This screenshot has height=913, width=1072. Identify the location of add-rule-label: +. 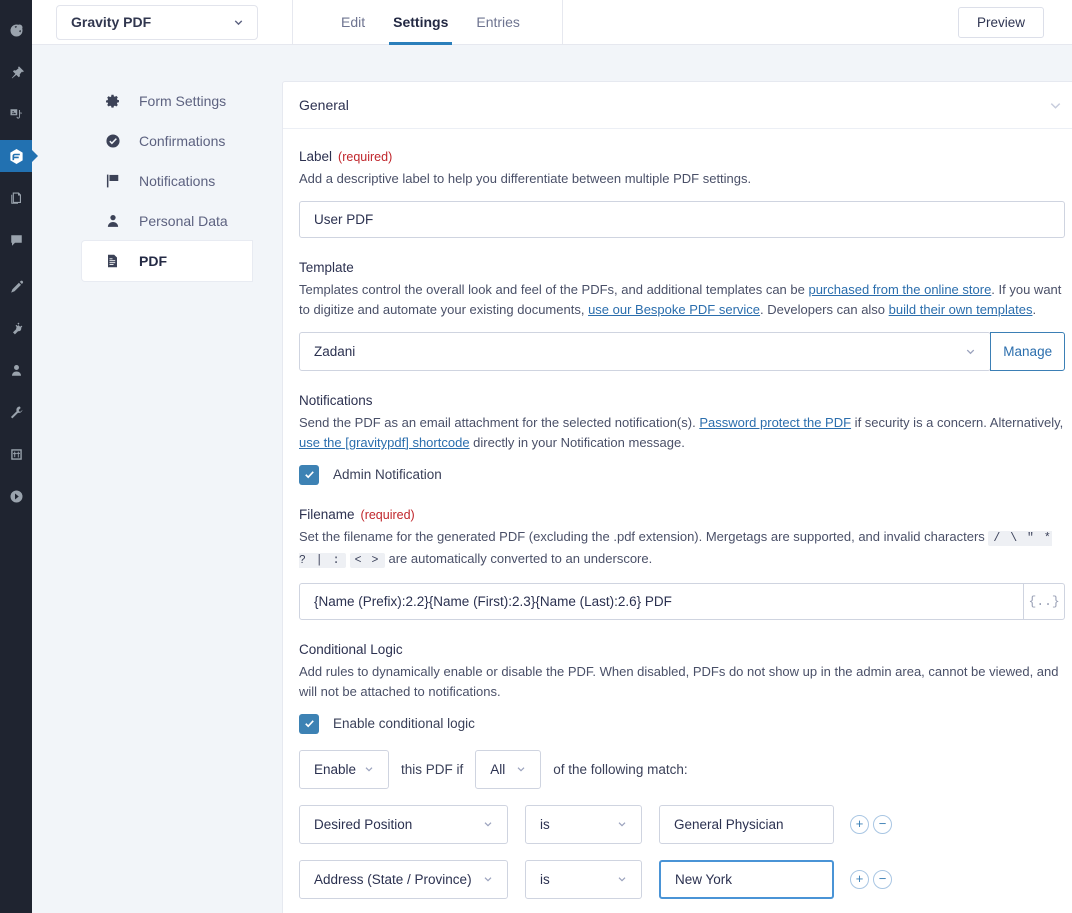
(859, 823).